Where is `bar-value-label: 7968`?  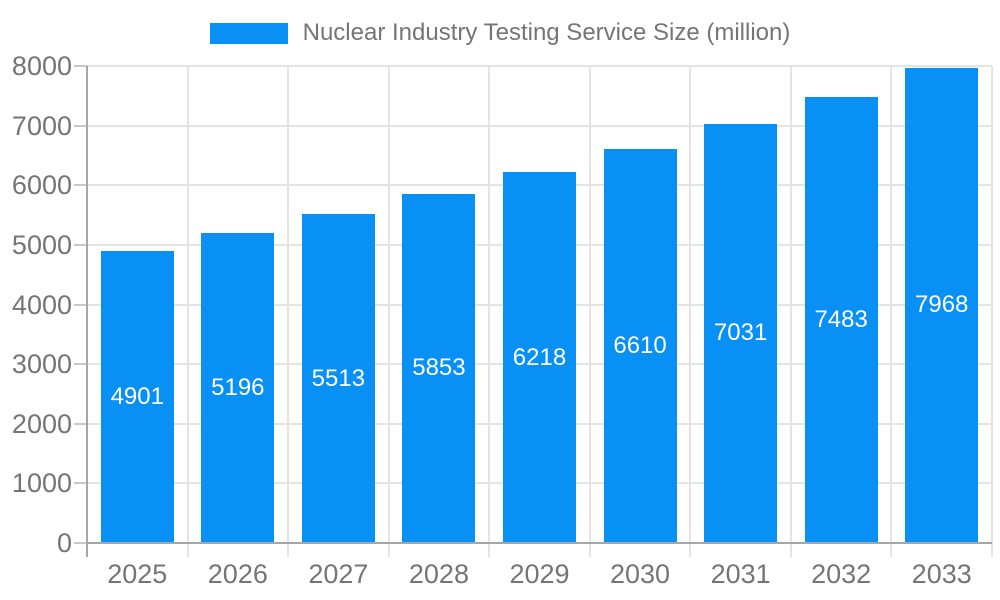 bar-value-label: 7968 is located at coordinates (942, 305).